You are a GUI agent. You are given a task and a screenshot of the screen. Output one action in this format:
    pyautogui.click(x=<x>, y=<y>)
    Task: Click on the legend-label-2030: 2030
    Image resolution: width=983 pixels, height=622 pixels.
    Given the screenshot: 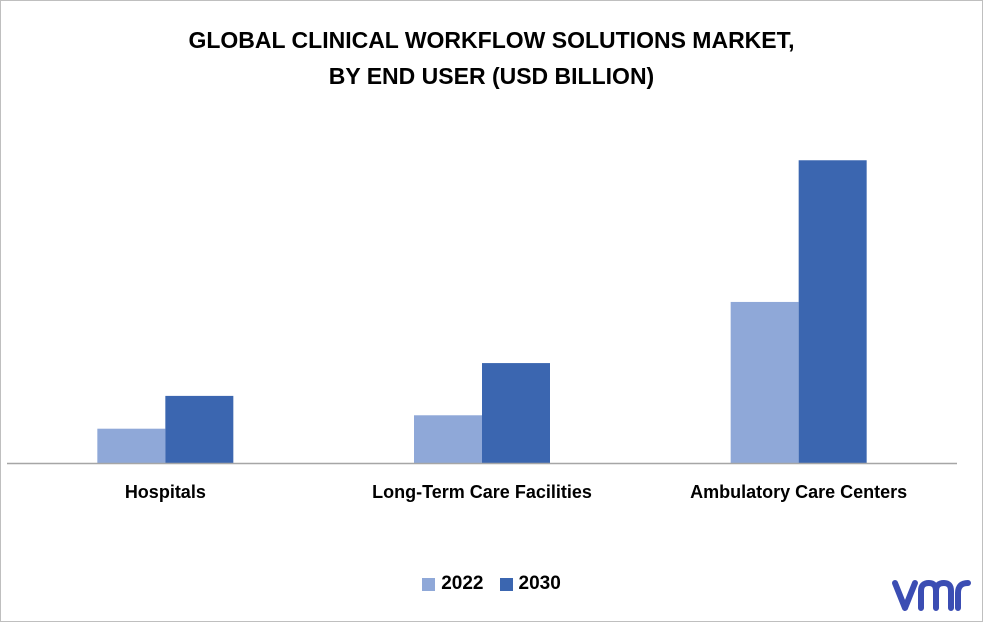 What is the action you would take?
    pyautogui.click(x=539, y=583)
    